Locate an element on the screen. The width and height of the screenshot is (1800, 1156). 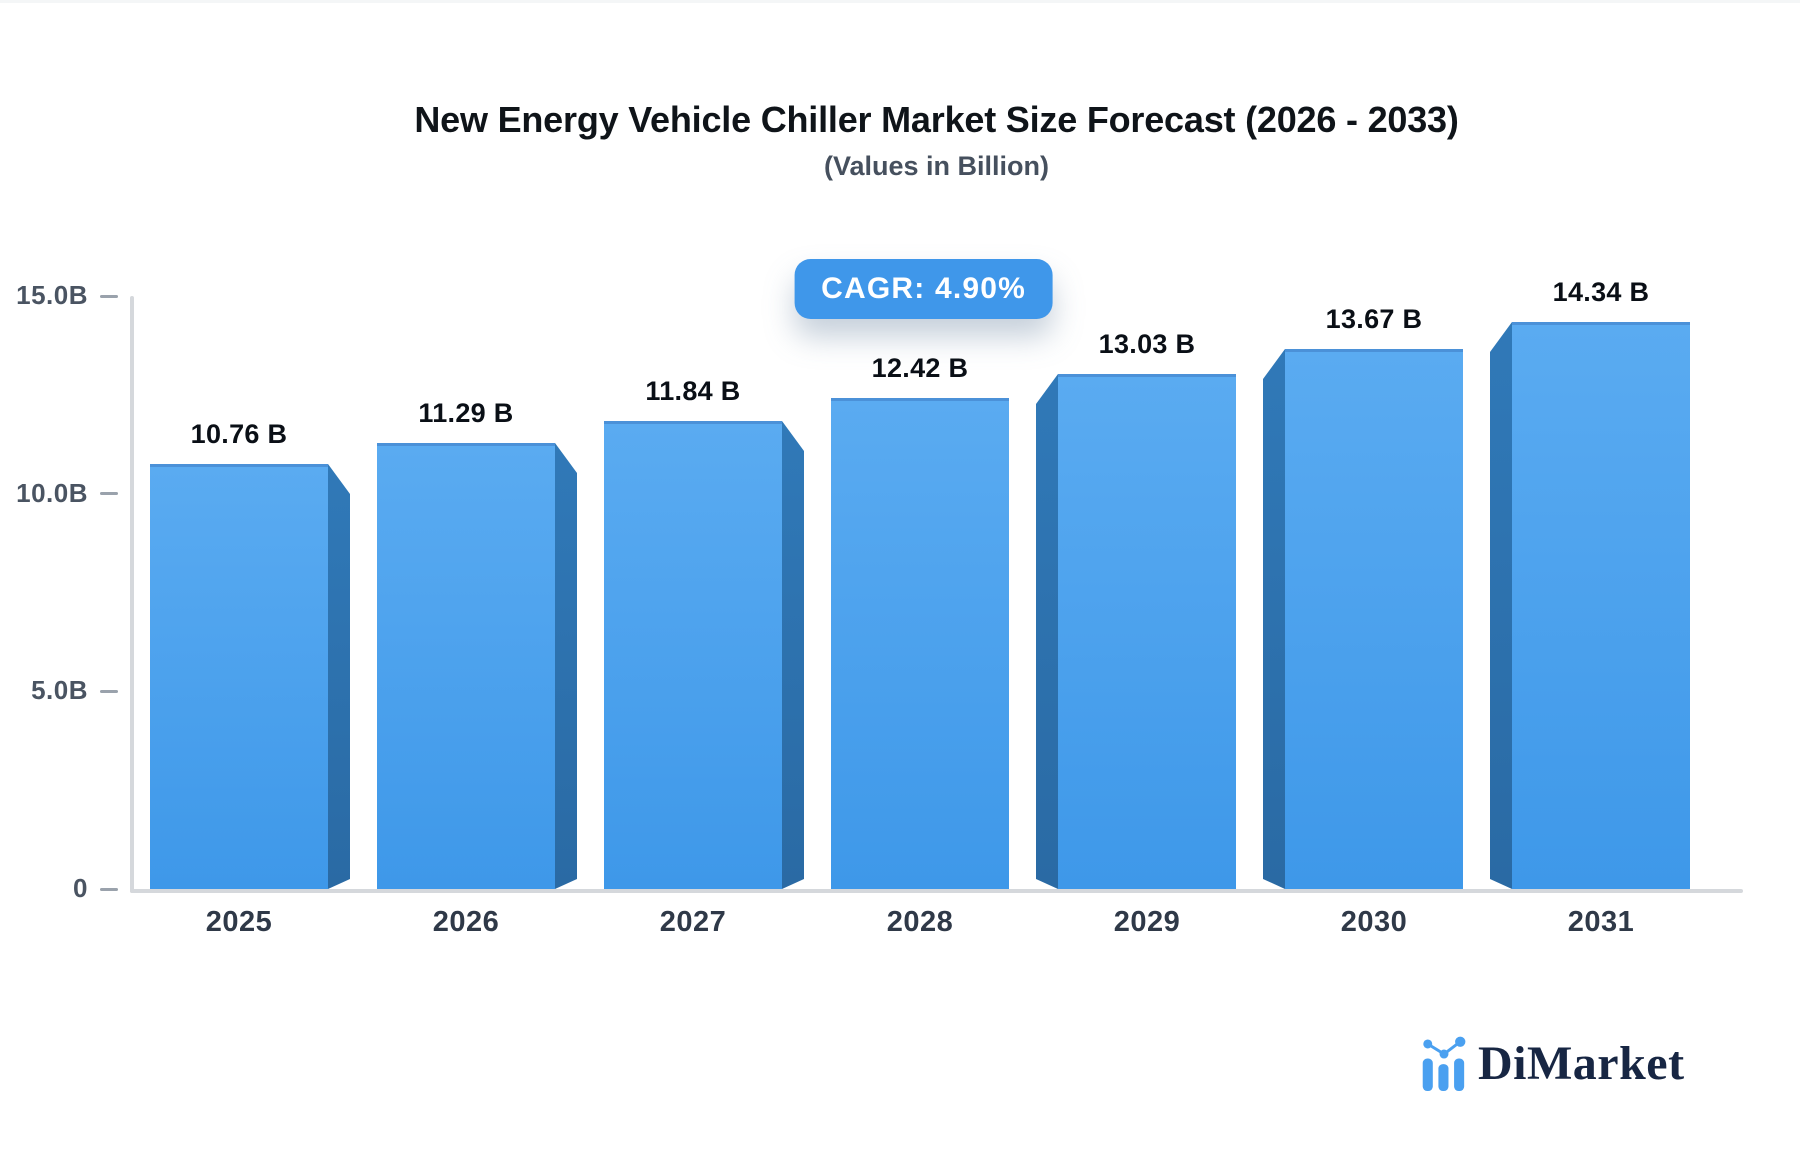
bar-2030 is located at coordinates (1374, 619).